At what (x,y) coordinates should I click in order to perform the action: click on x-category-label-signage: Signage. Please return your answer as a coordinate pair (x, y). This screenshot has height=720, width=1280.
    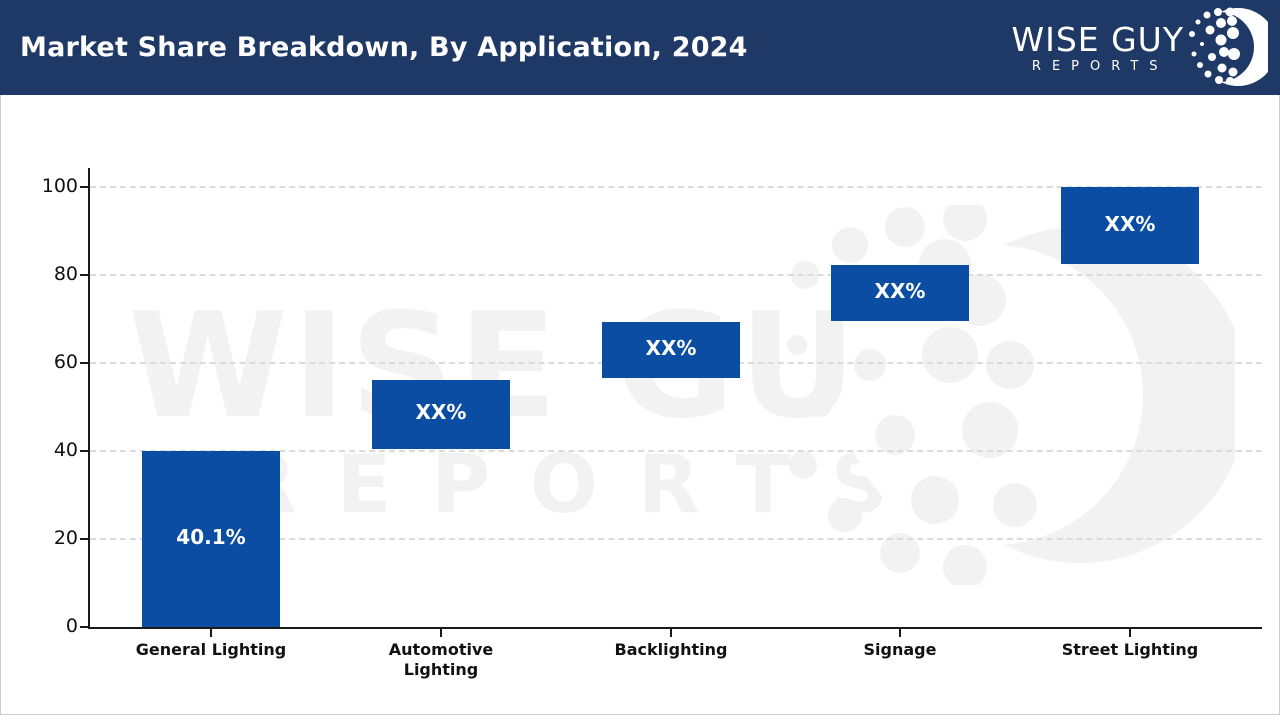
    Looking at the image, I should click on (900, 650).